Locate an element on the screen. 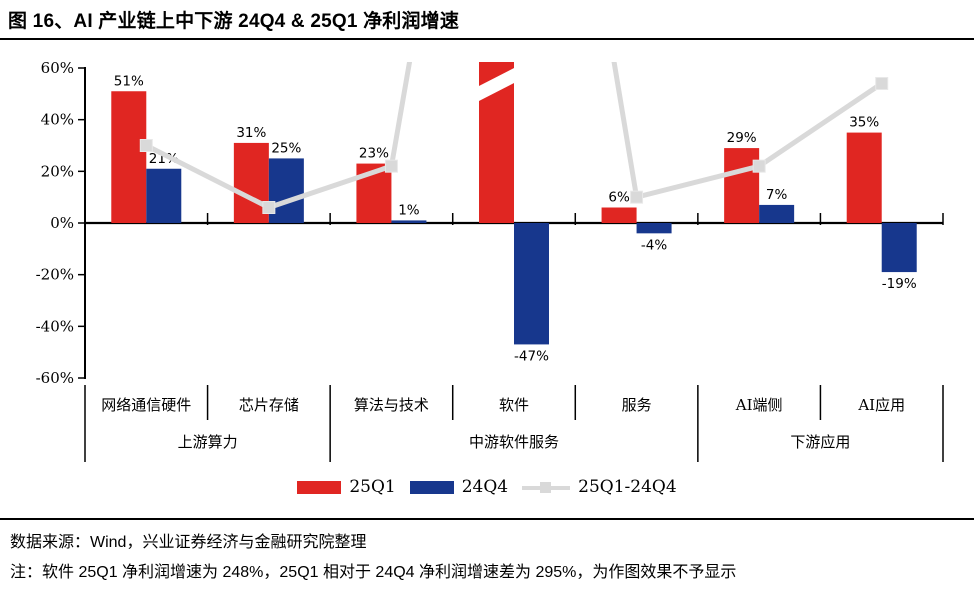 This screenshot has height=593, width=974. footer-rule is located at coordinates (487, 519).